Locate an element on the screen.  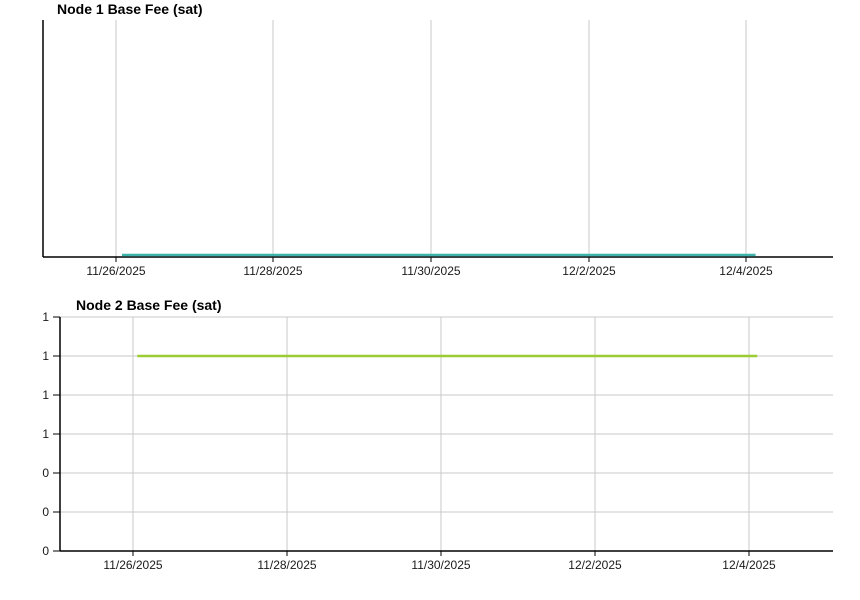
node-2-chart-title: Node 2 Base Fee (sat) is located at coordinates (149, 305).